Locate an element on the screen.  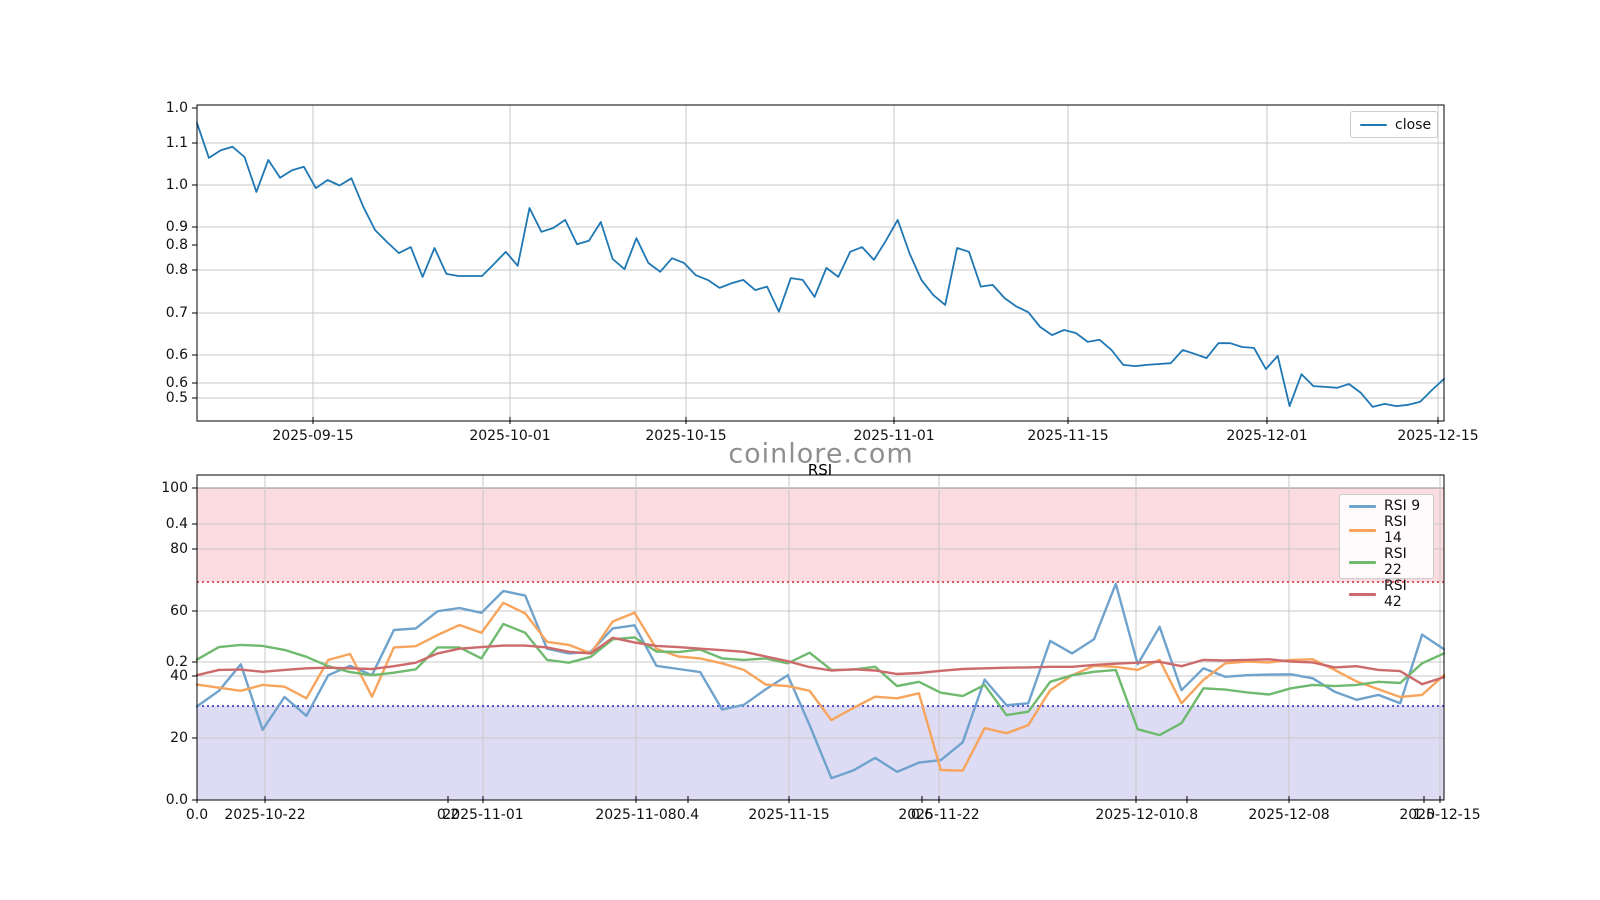
legend-row-close: close is located at coordinates (1396, 124).